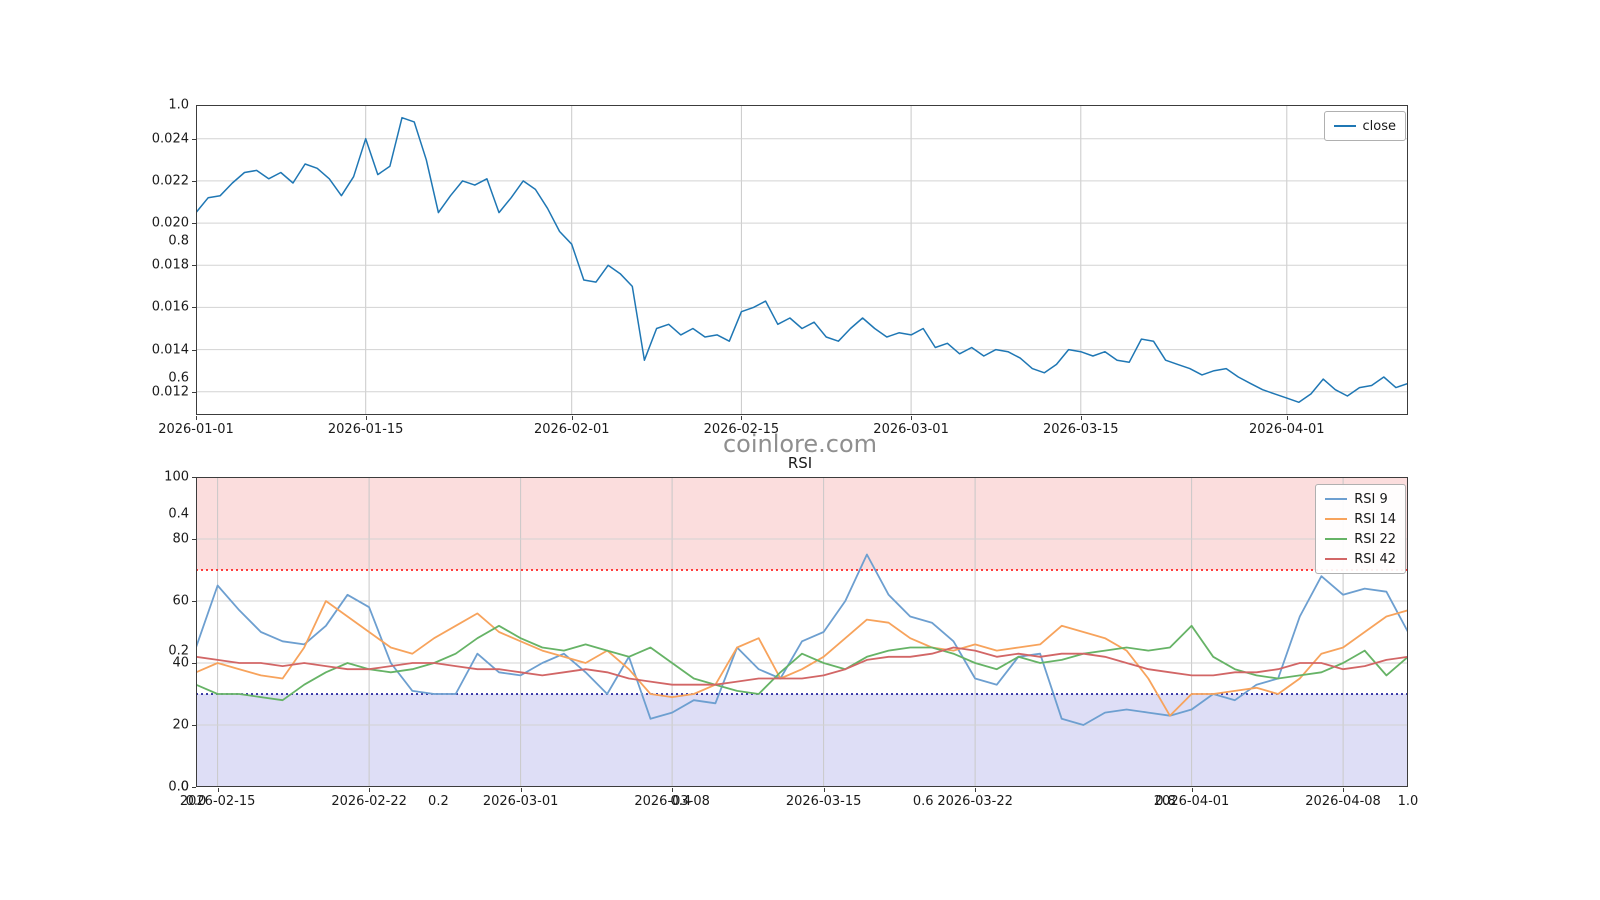  What do you see at coordinates (1336, 539) in the screenshot?
I see `rsi-22-line-swatch` at bounding box center [1336, 539].